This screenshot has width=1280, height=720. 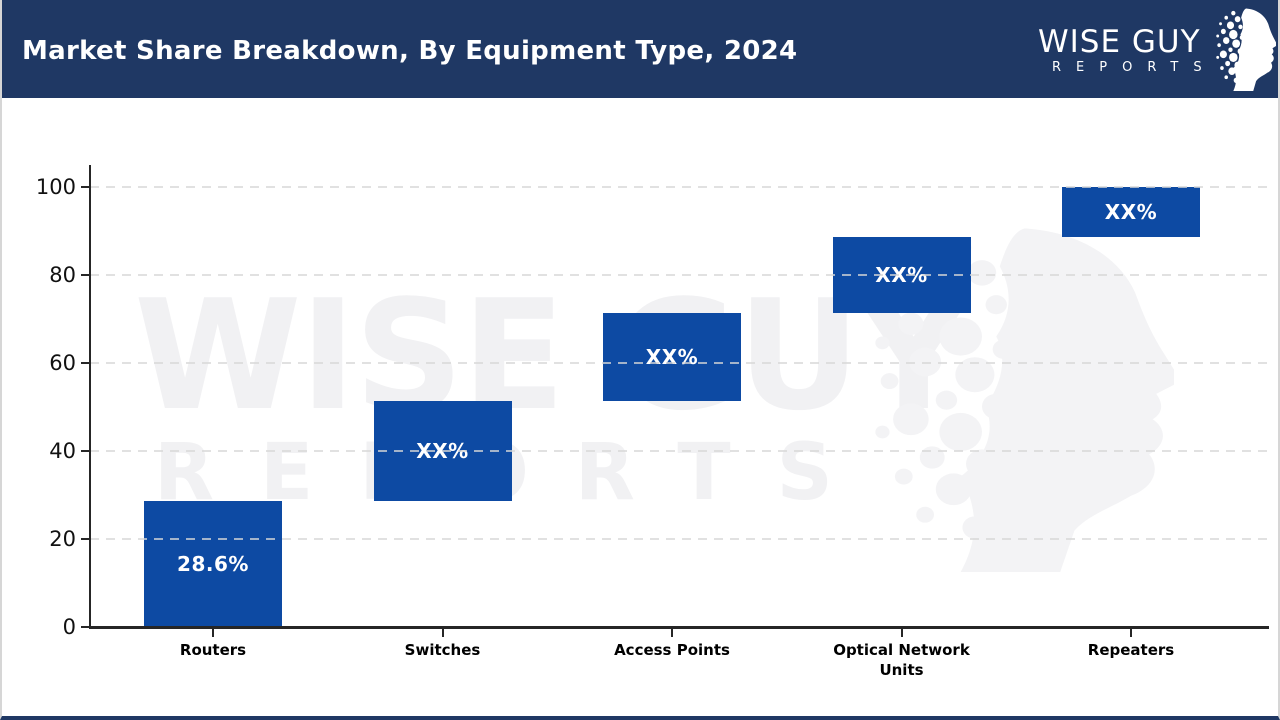 What do you see at coordinates (672, 650) in the screenshot?
I see `x-axis-label-access-points: Access Points` at bounding box center [672, 650].